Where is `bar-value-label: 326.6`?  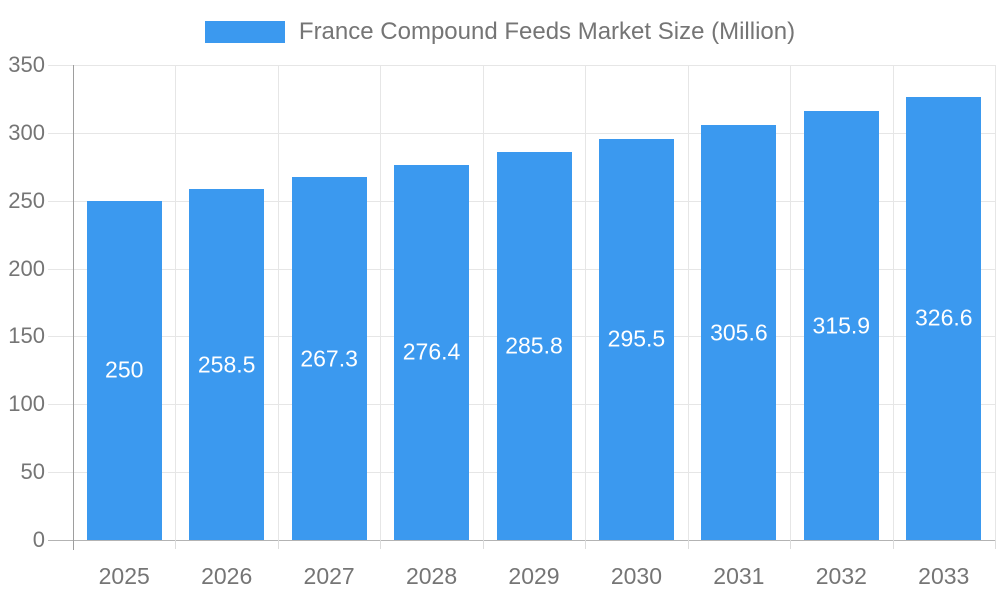
bar-value-label: 326.6 is located at coordinates (943, 317).